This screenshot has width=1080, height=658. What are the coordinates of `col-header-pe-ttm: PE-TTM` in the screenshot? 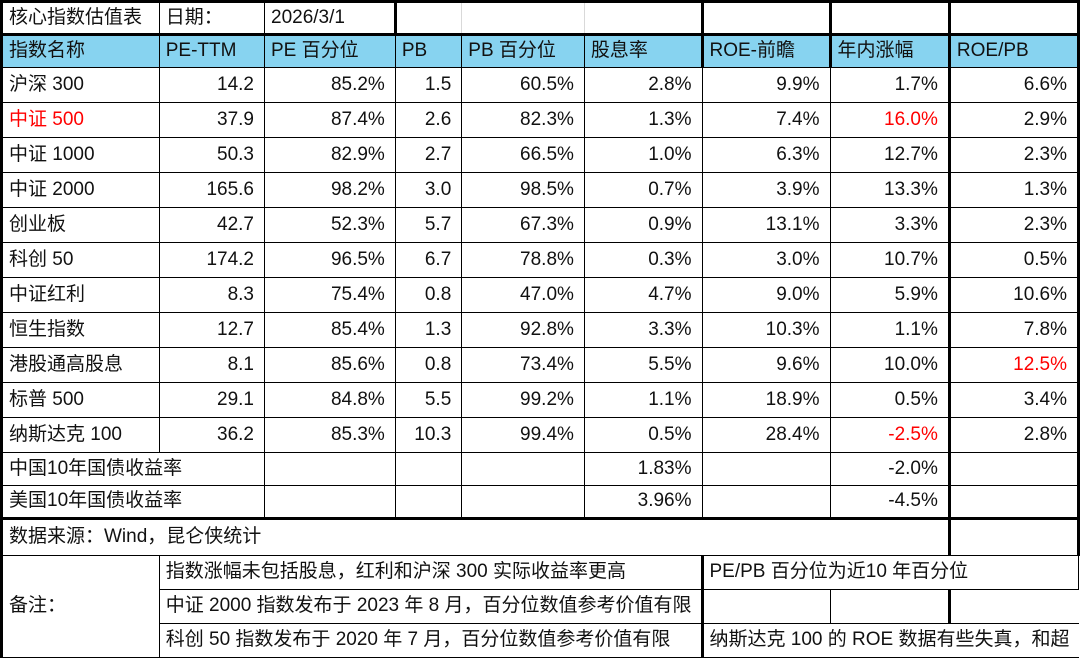 It's located at (212, 50).